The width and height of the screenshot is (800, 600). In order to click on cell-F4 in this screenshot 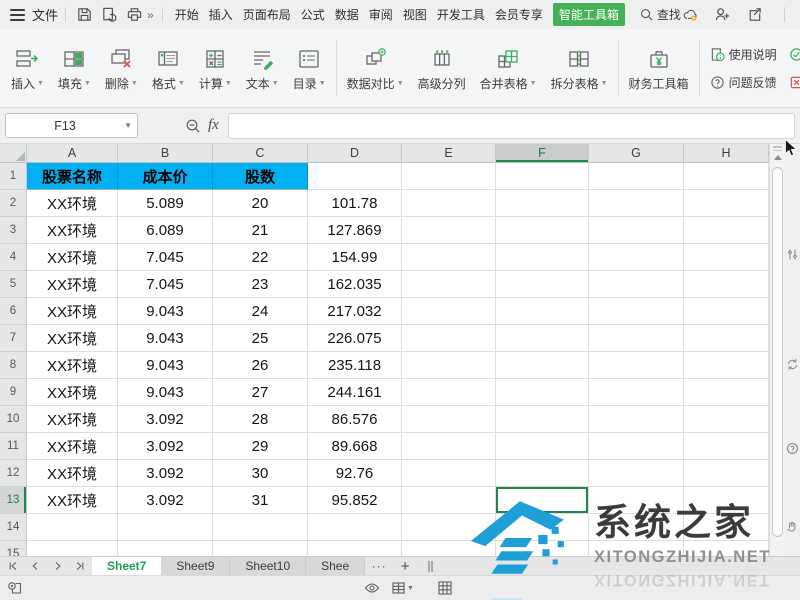, I will do `click(542, 257)`.